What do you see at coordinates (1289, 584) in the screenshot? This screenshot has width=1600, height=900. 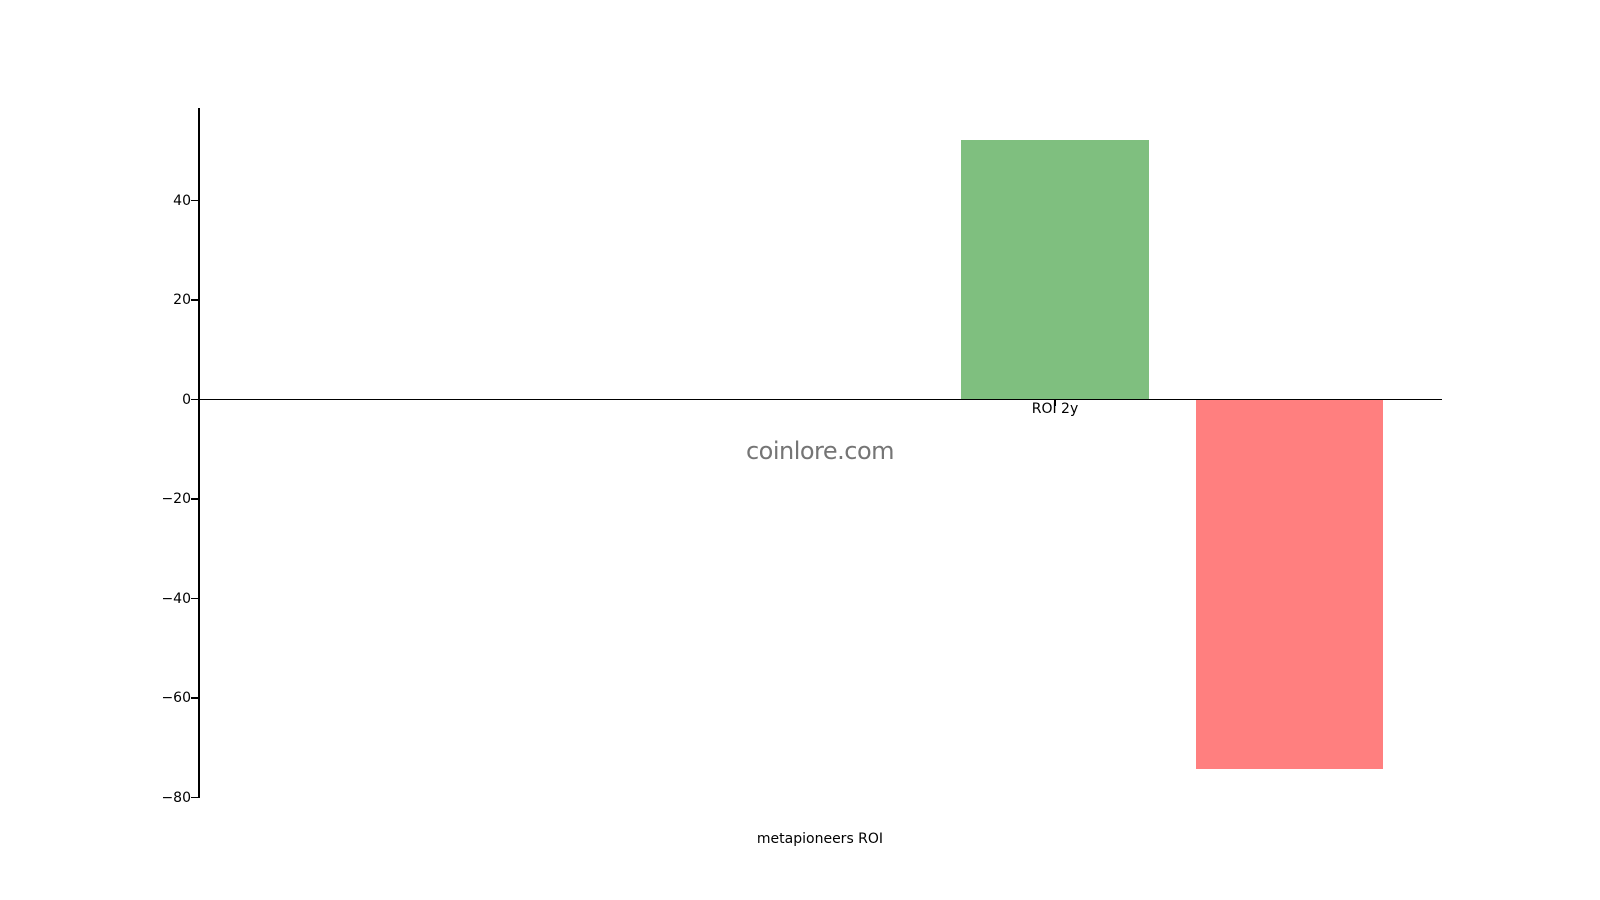 I see `bar-unlabeled` at bounding box center [1289, 584].